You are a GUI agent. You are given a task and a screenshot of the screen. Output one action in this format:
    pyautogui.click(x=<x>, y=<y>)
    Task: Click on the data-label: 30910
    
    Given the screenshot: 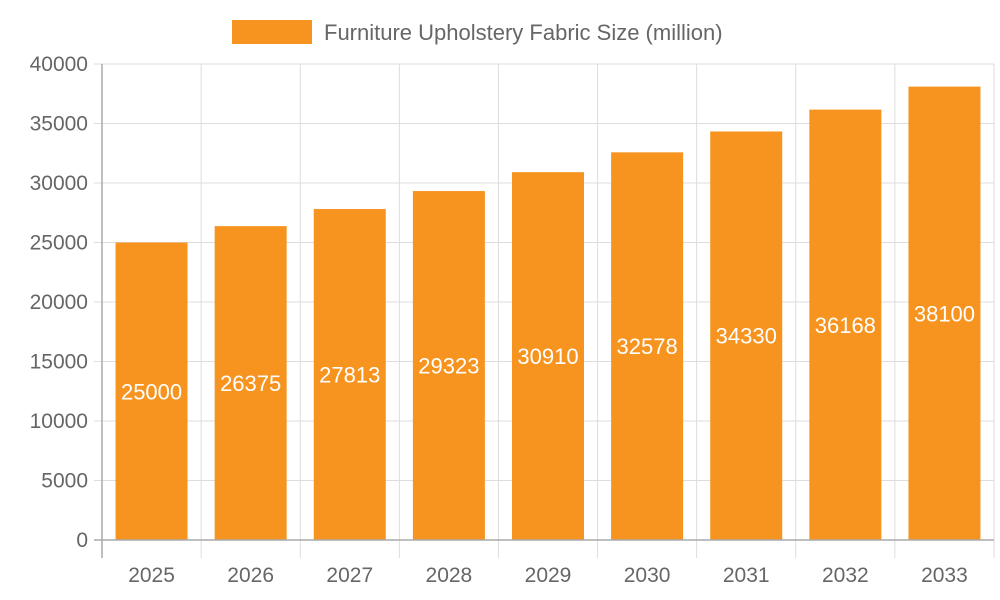 What is the action you would take?
    pyautogui.click(x=547, y=356)
    